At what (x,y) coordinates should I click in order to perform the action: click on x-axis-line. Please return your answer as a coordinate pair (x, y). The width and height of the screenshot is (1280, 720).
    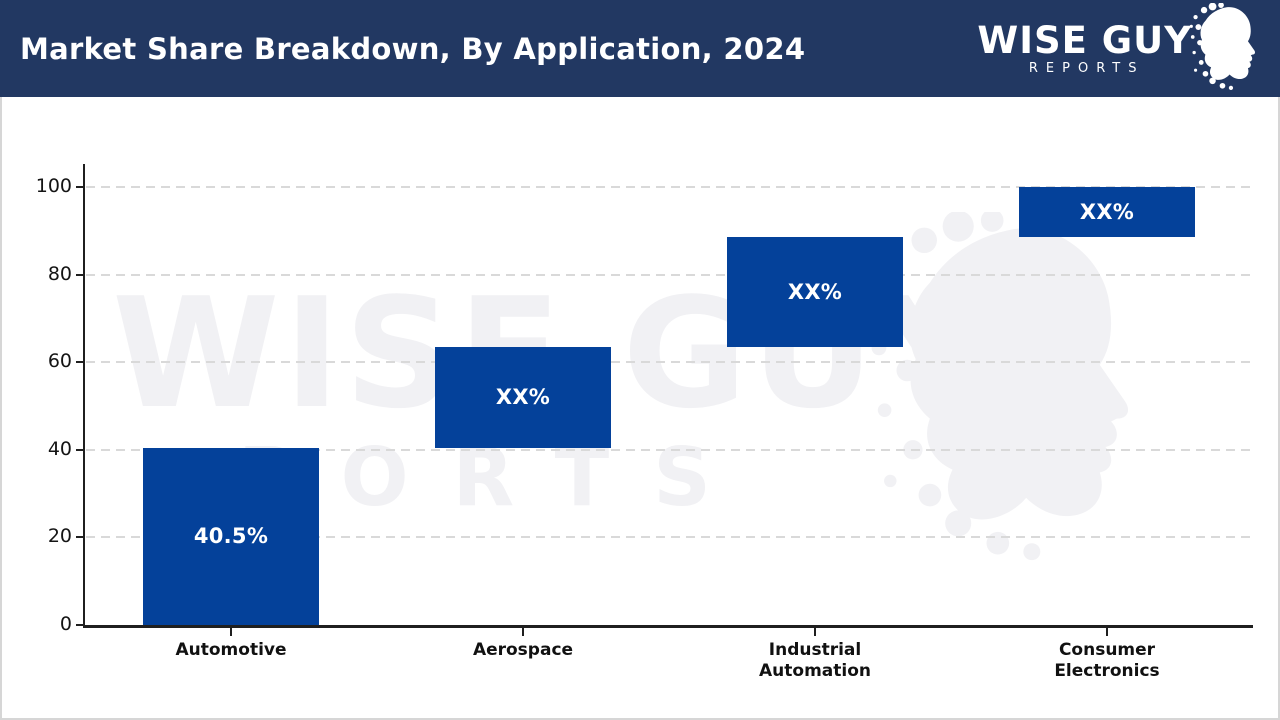
    Looking at the image, I should click on (668, 626).